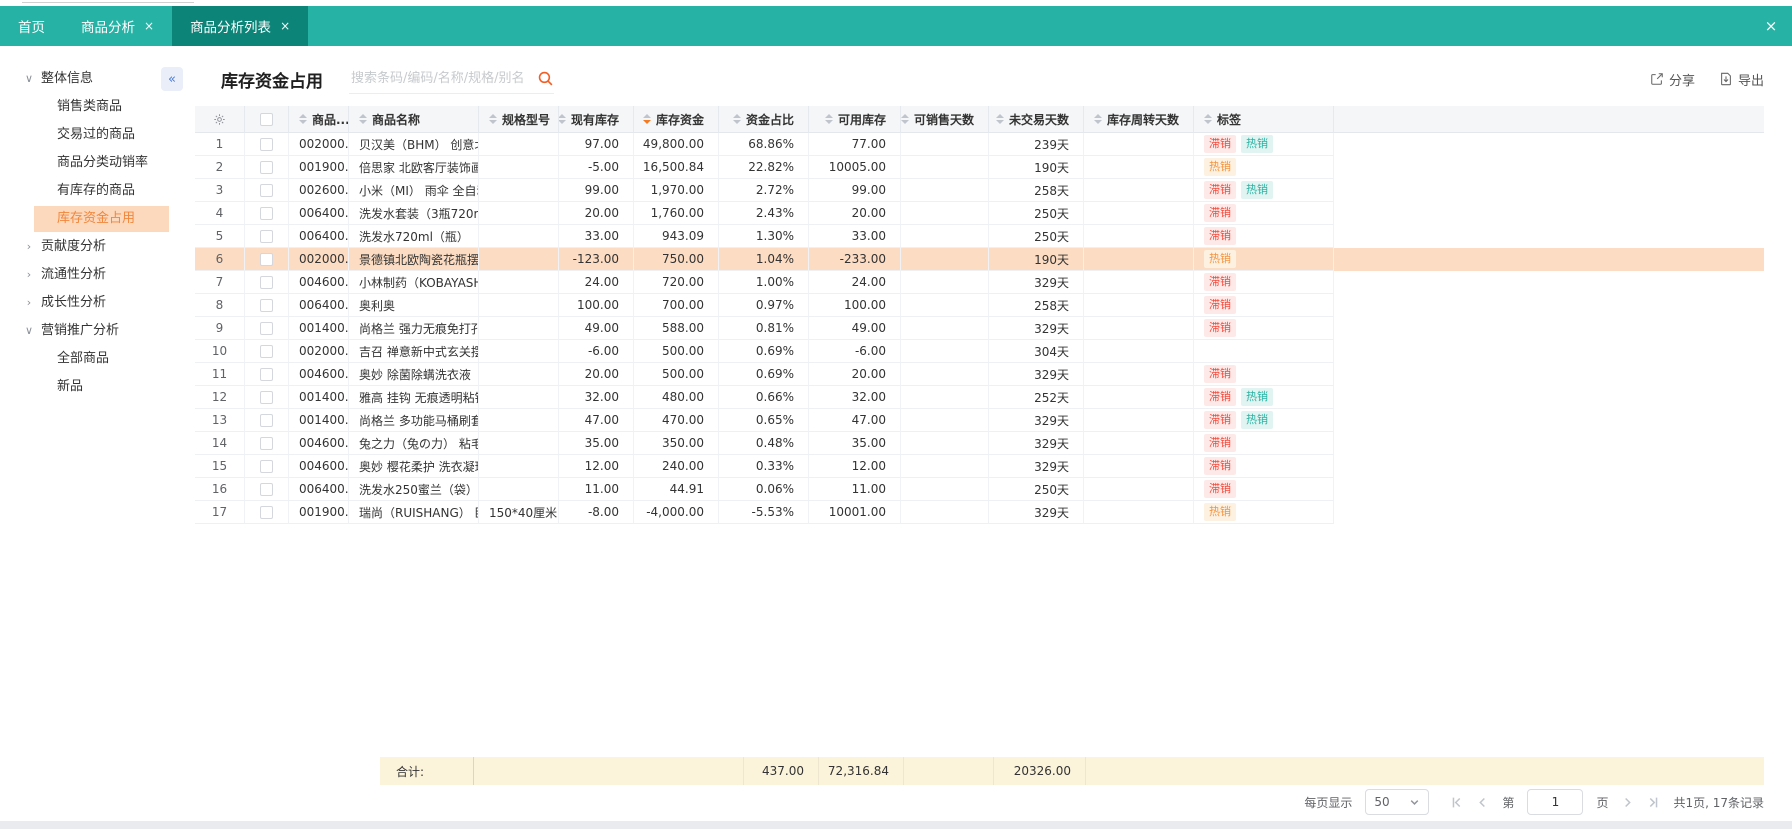  Describe the element at coordinates (92, 275) in the screenshot. I see `sidebar-item-8: › 流通性分析` at that location.